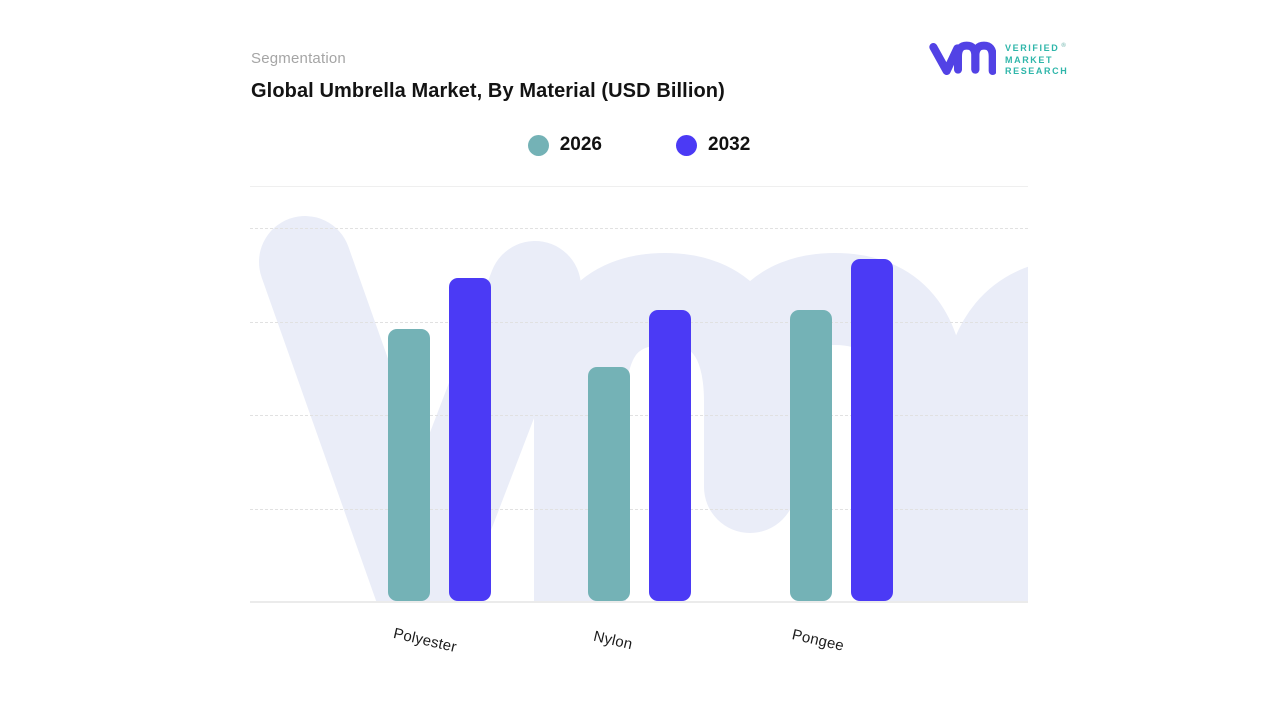 The height and width of the screenshot is (720, 1280). What do you see at coordinates (439, 439) in the screenshot?
I see `bar-group-polyester` at bounding box center [439, 439].